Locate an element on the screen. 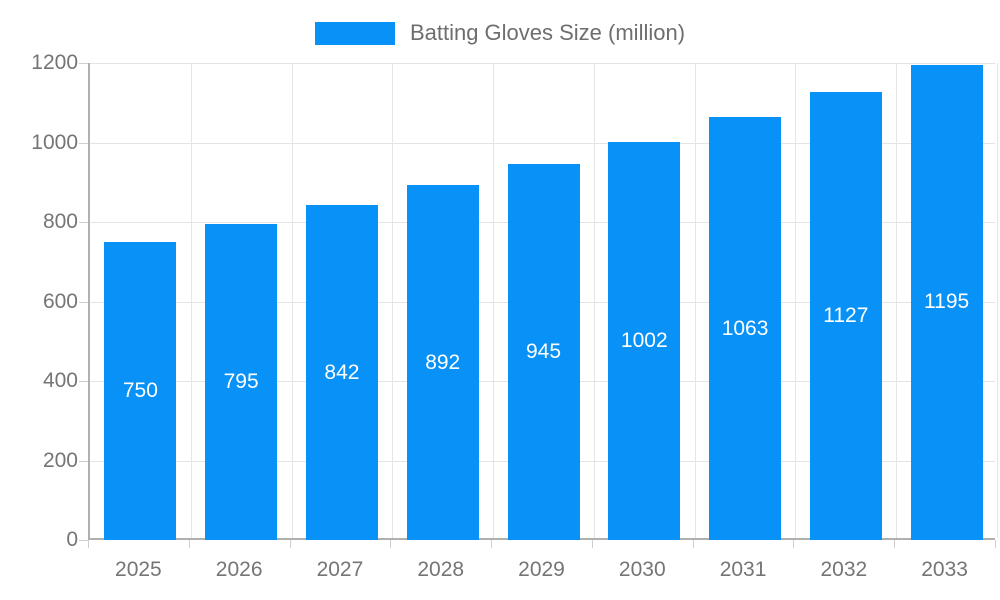 This screenshot has width=1000, height=600. bar-2031 is located at coordinates (745, 328).